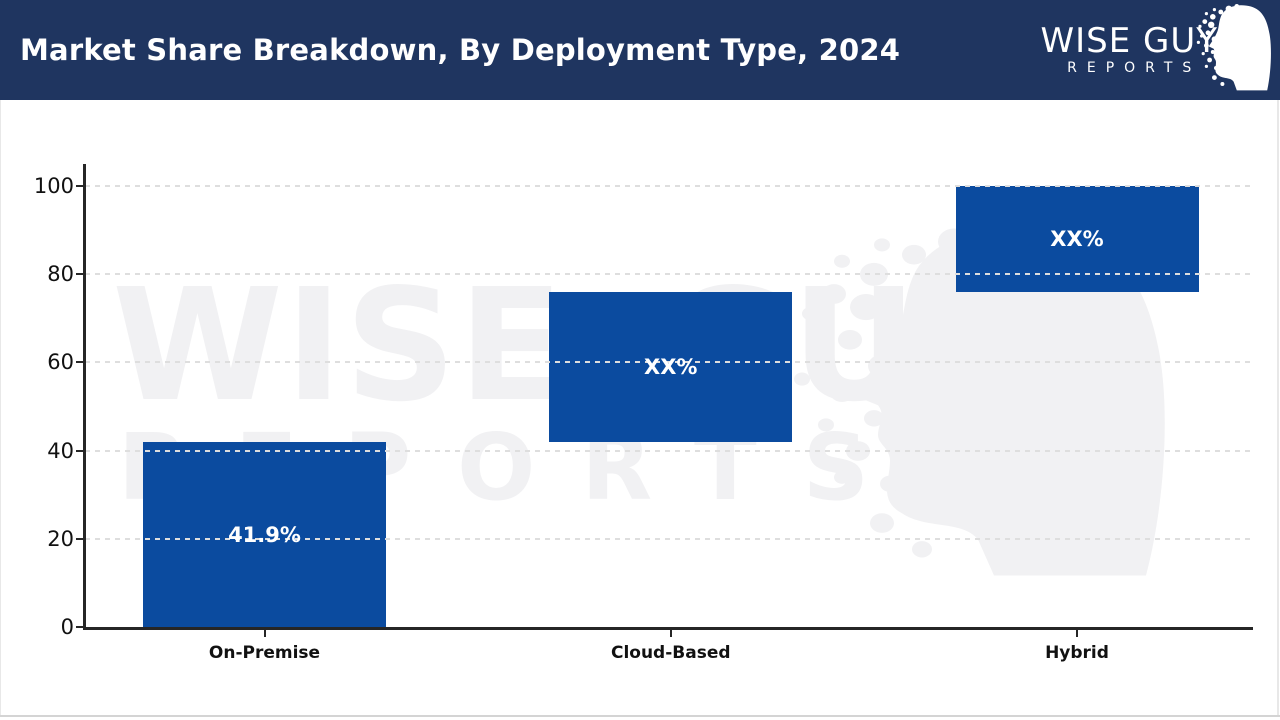 The image size is (1280, 720). Describe the element at coordinates (1233, 47) in the screenshot. I see `brand-face-icon` at that location.